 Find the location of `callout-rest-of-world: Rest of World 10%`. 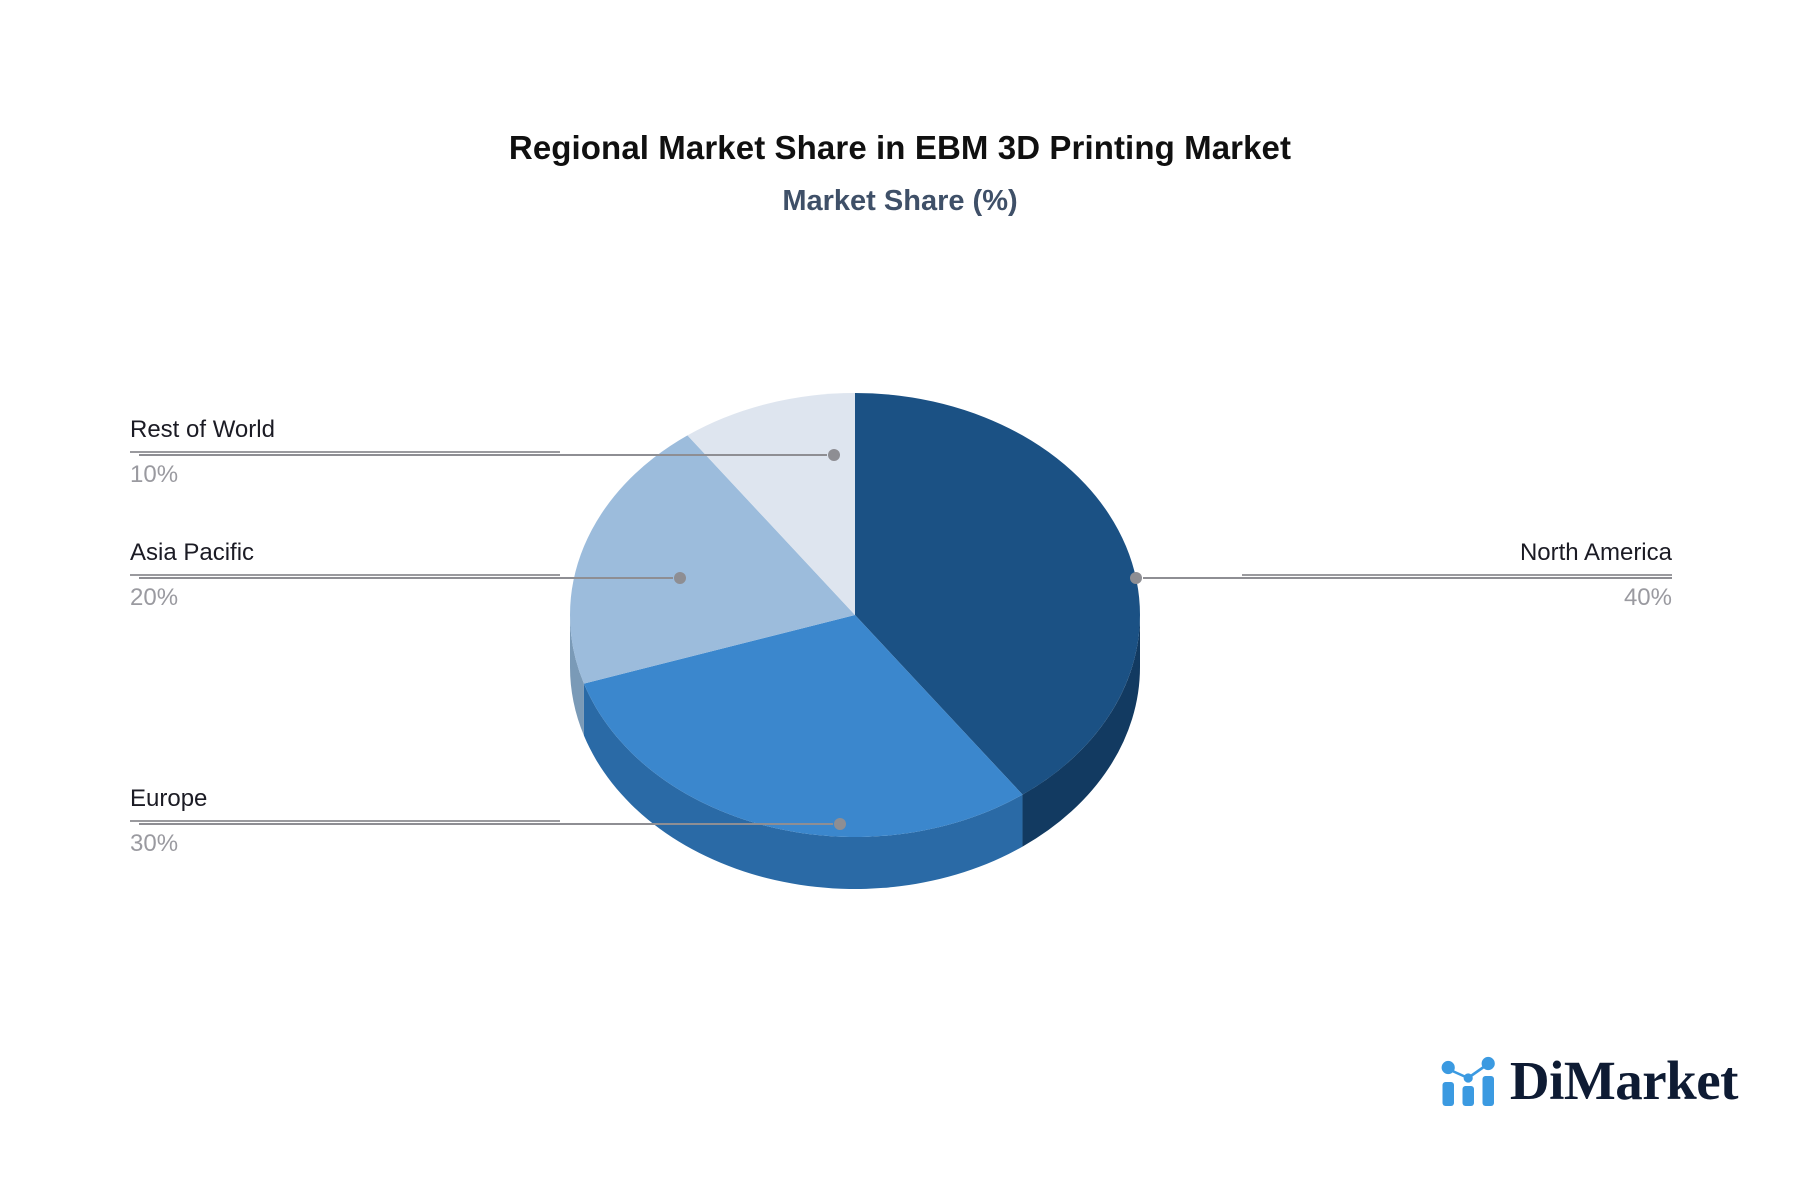

callout-rest-of-world: Rest of World 10% is located at coordinates (345, 452).